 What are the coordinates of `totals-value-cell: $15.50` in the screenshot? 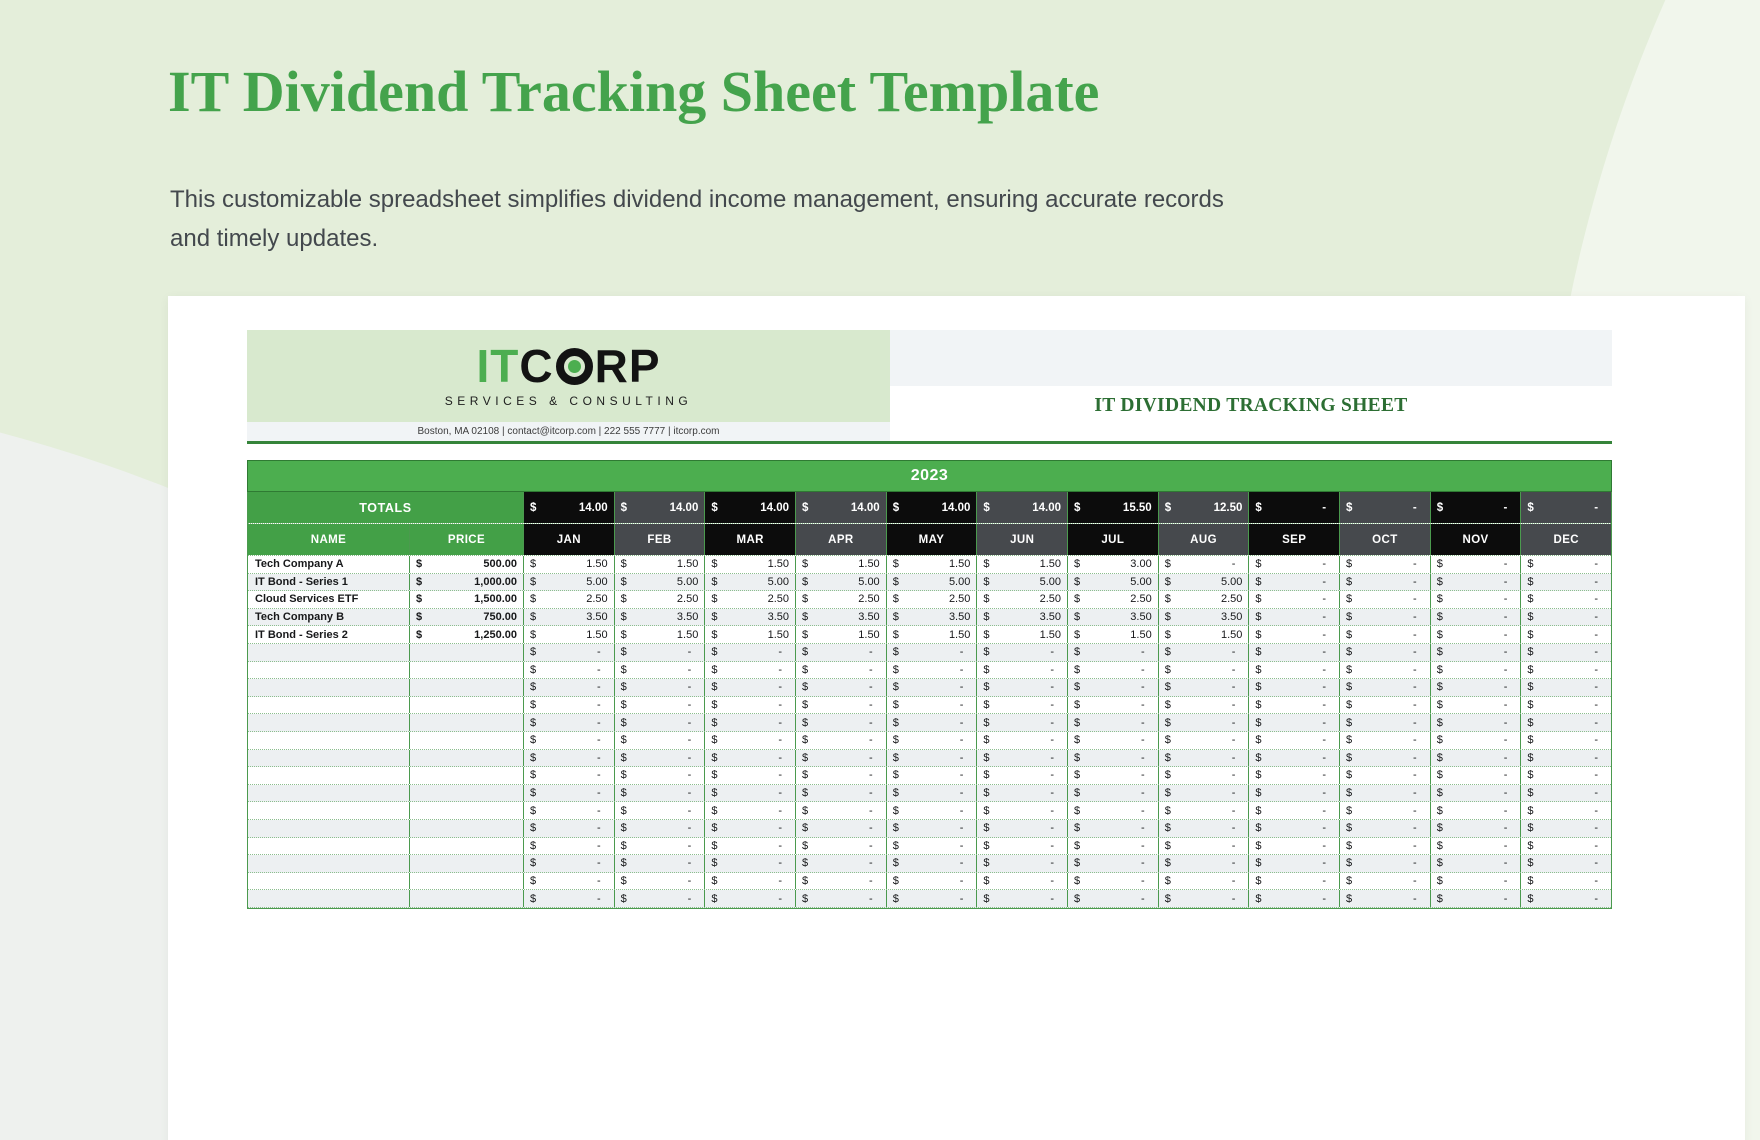 It's located at (1113, 507).